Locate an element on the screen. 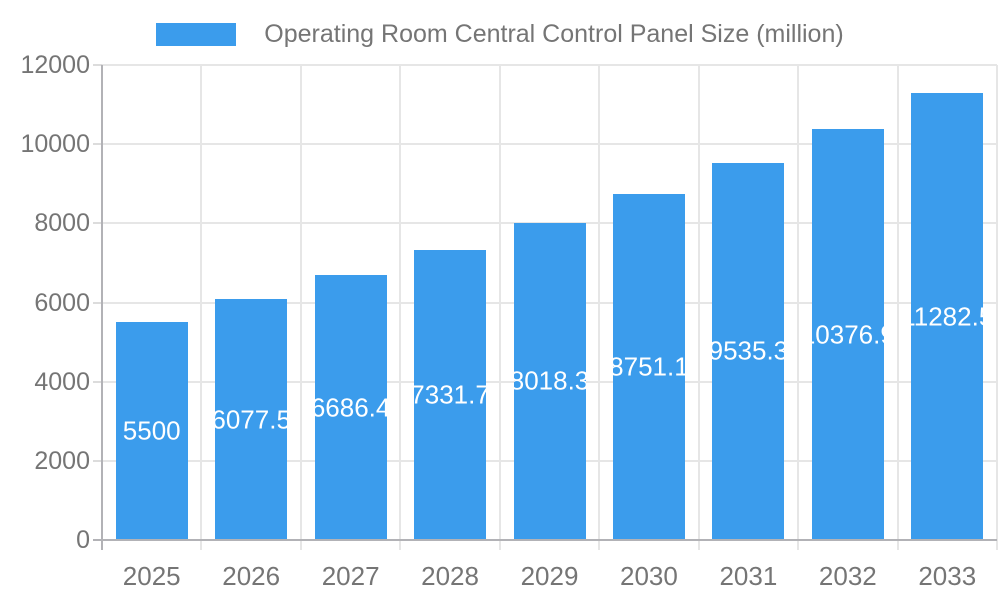  bar: 8018.3 is located at coordinates (549, 381).